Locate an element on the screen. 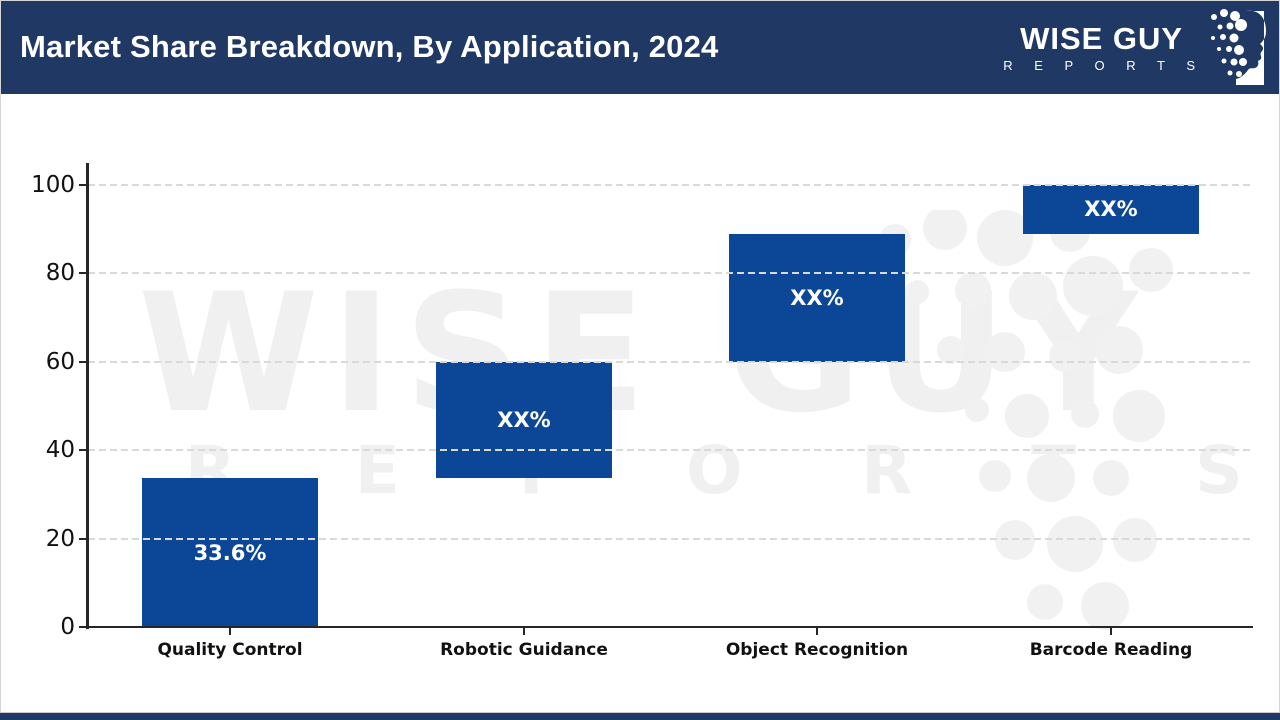 The image size is (1280, 720). y-axis-line is located at coordinates (87, 395).